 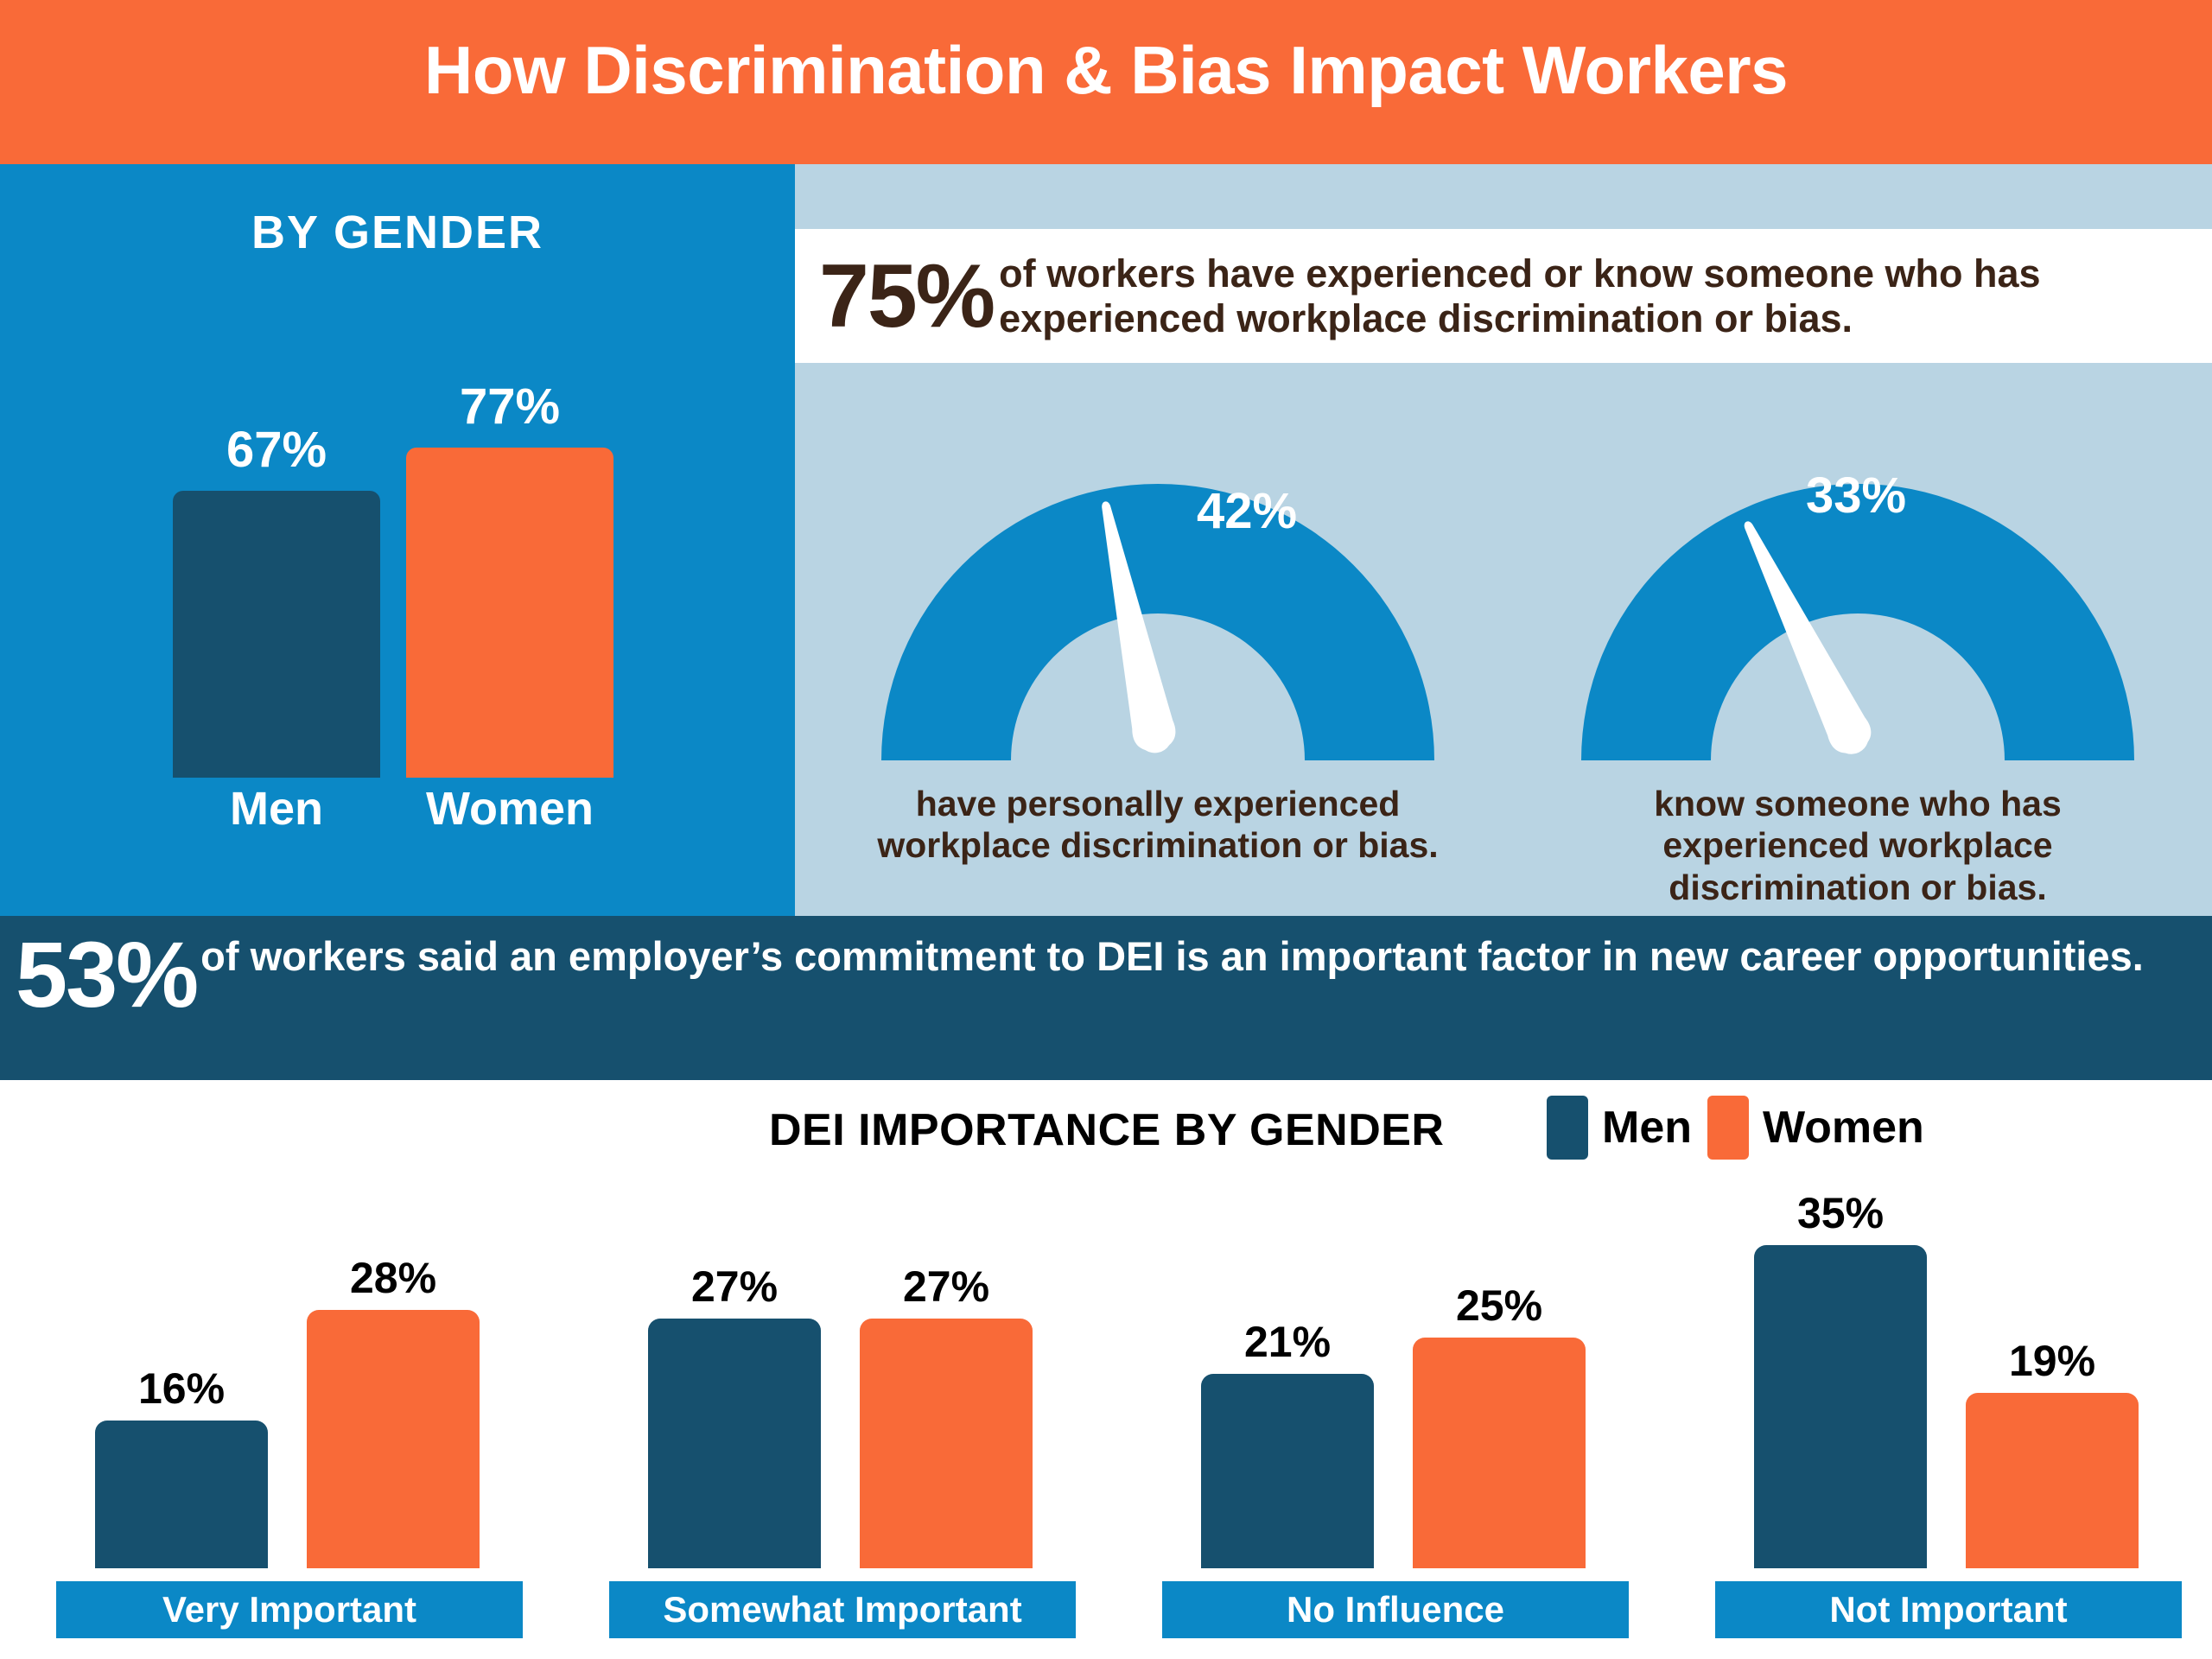 I want to click on bar-slot-women: 77%, so click(x=509, y=527).